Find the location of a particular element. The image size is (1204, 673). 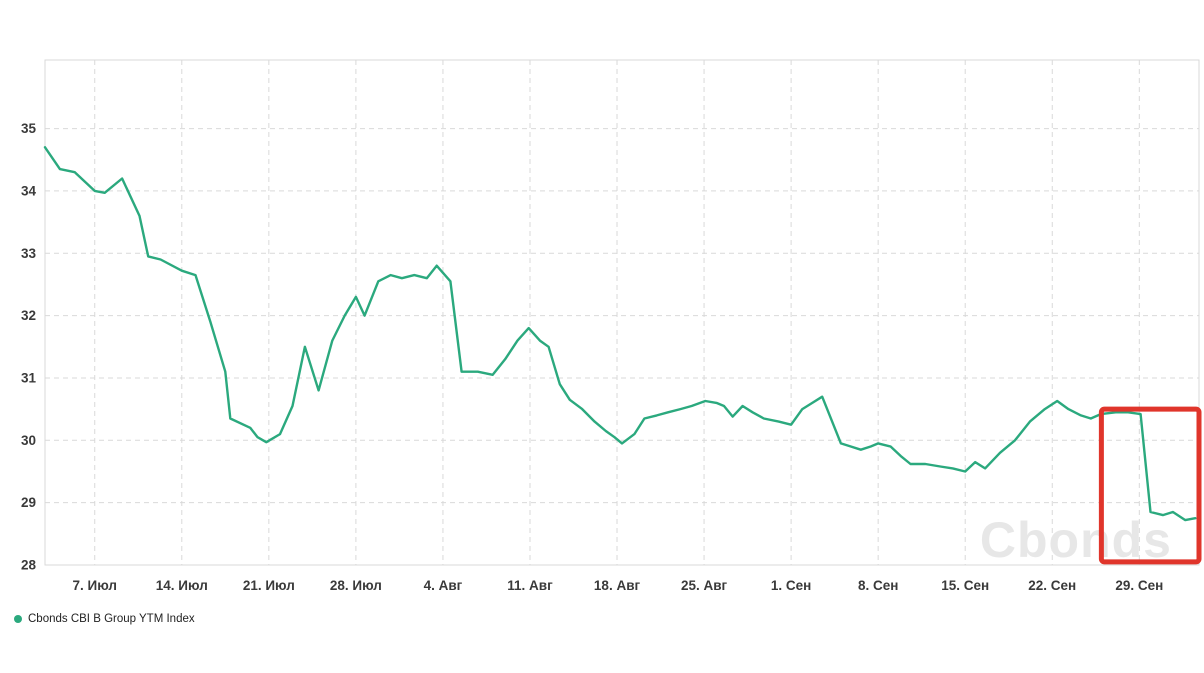

x-axis-tick-label: 15. Сен is located at coordinates (965, 585).